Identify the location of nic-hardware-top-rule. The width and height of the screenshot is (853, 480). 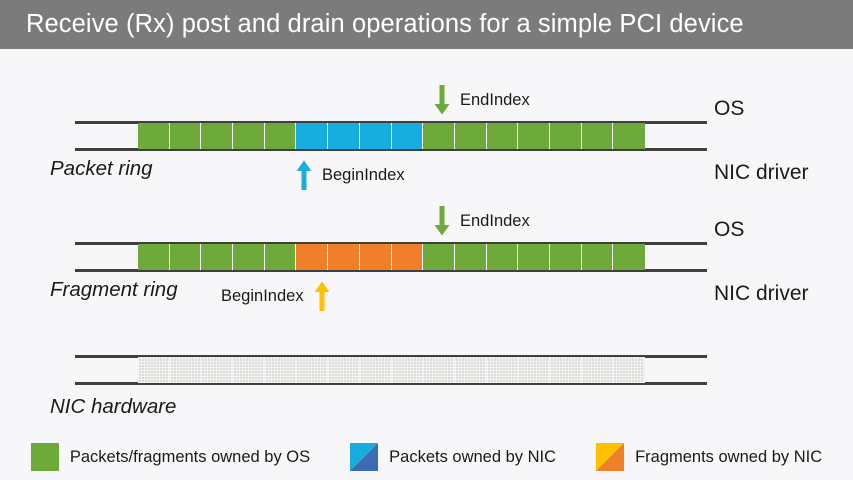
(391, 356).